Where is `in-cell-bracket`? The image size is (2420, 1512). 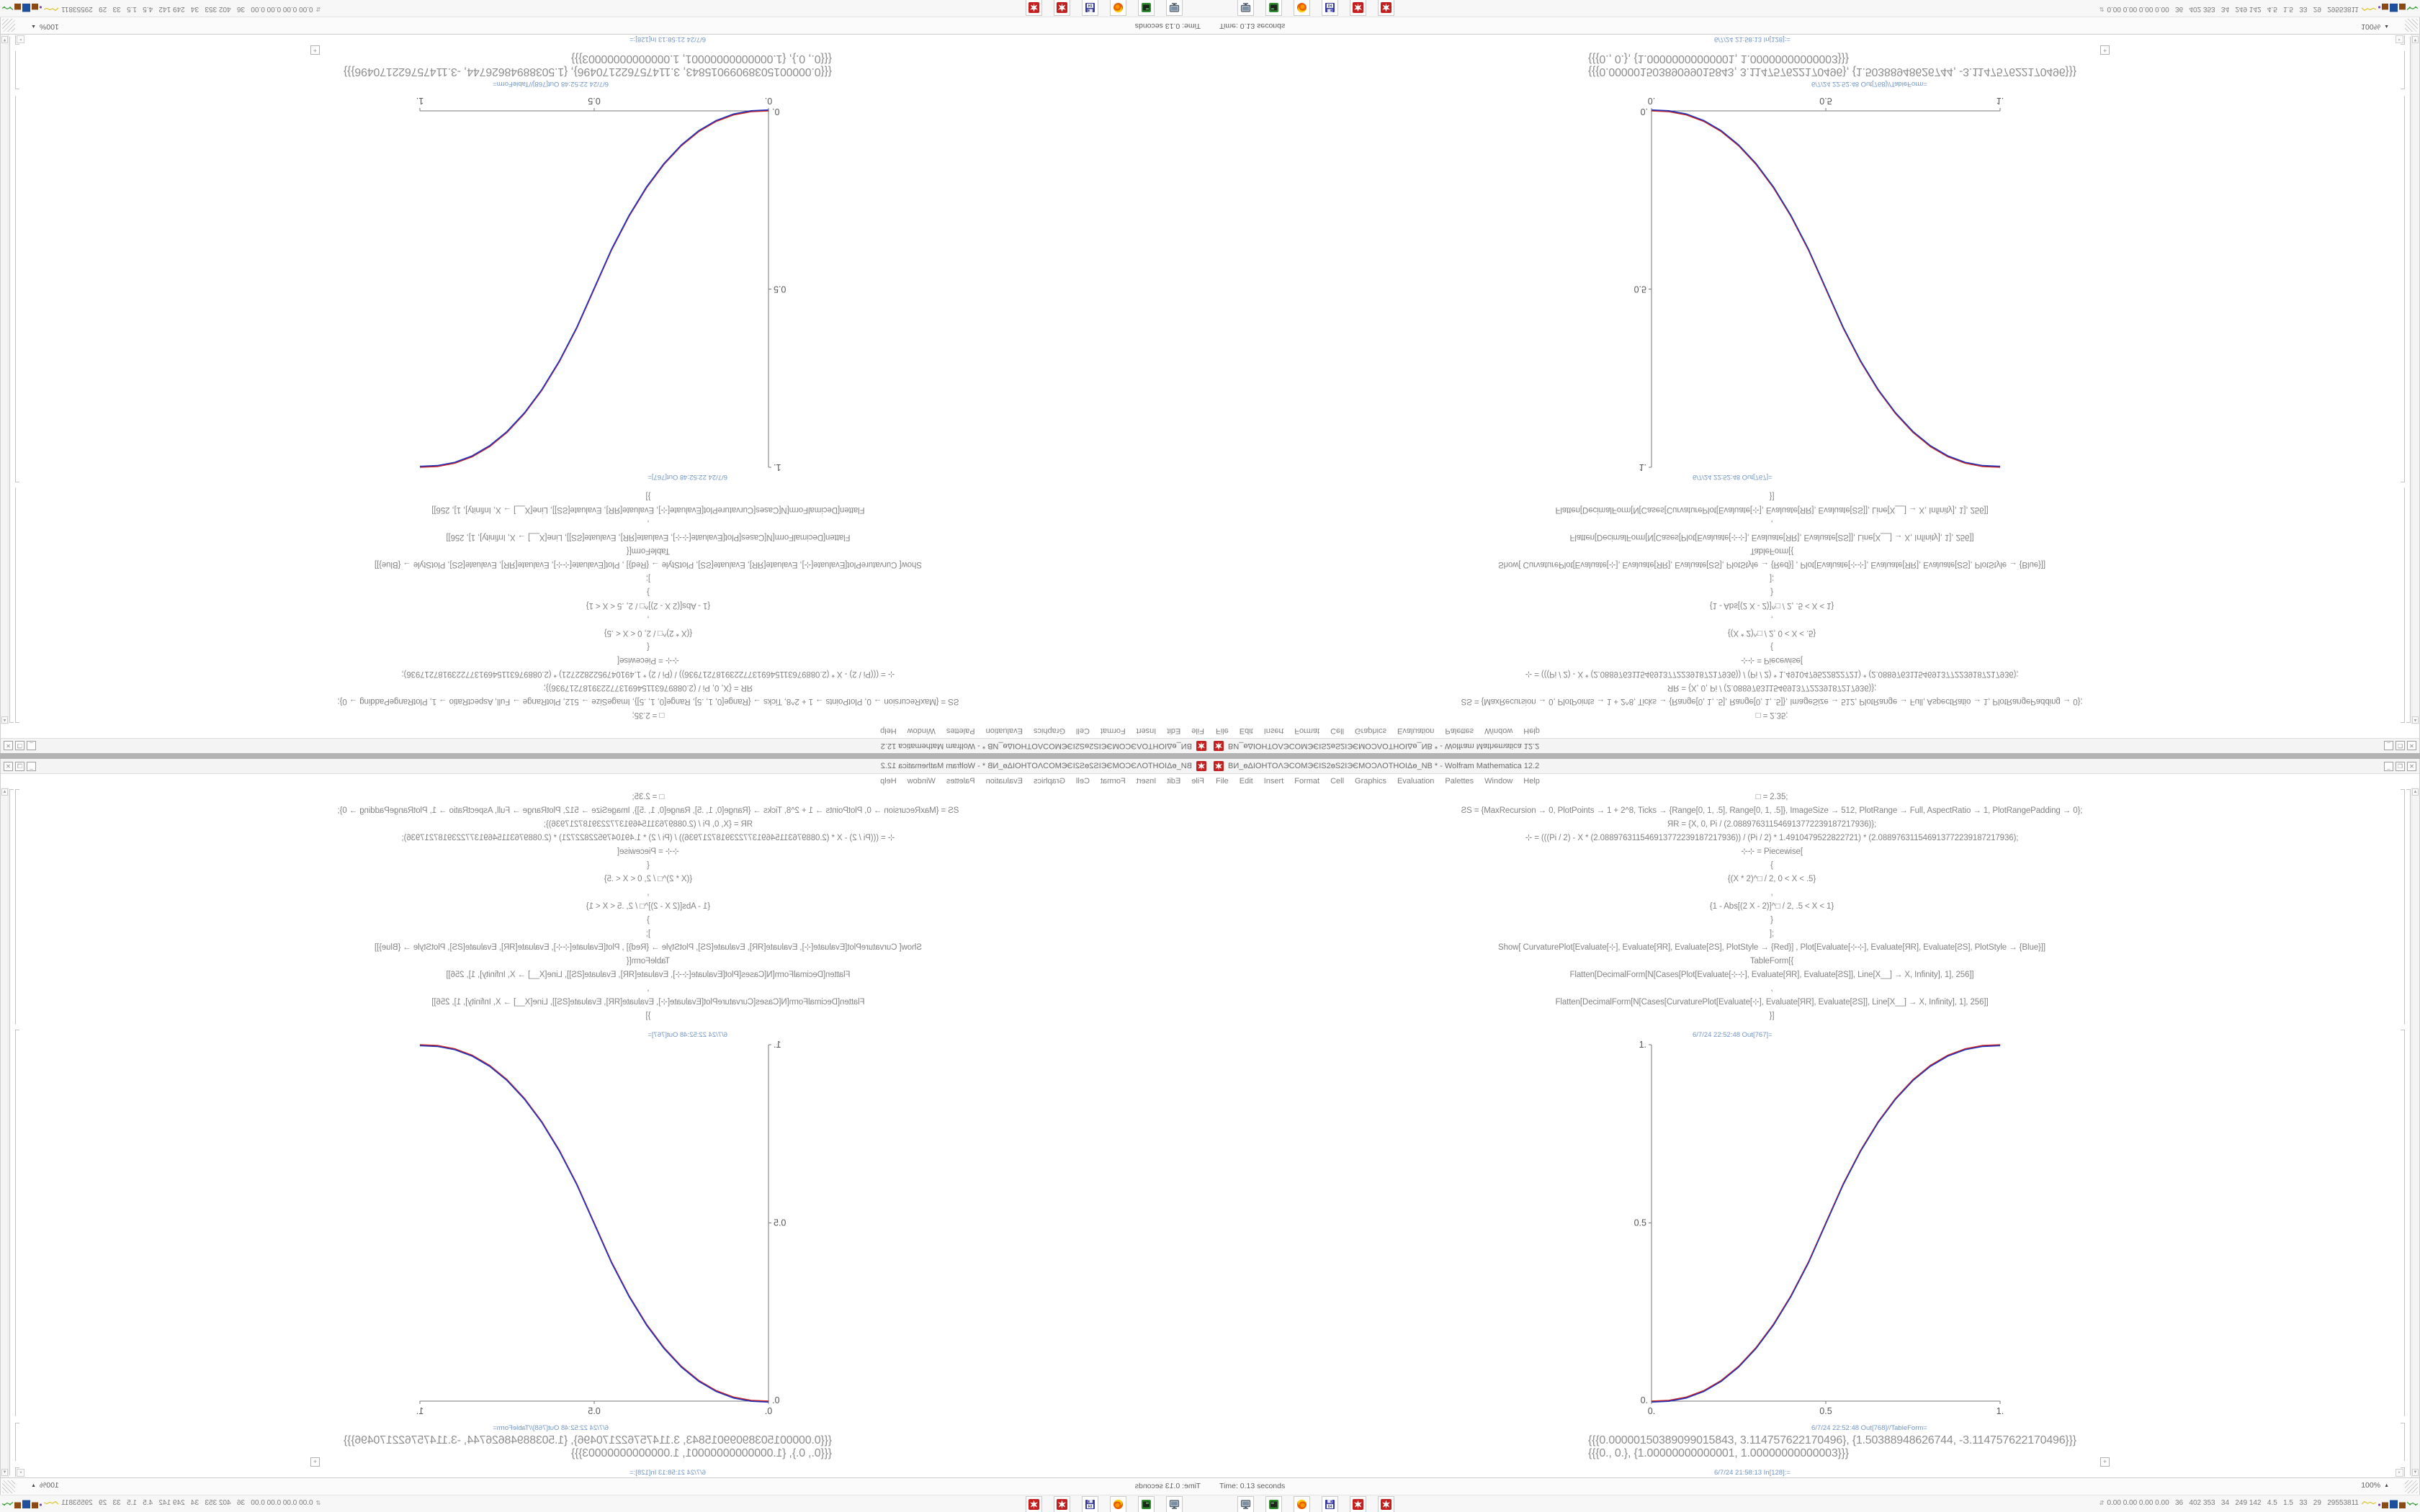 in-cell-bracket is located at coordinates (2403, 1472).